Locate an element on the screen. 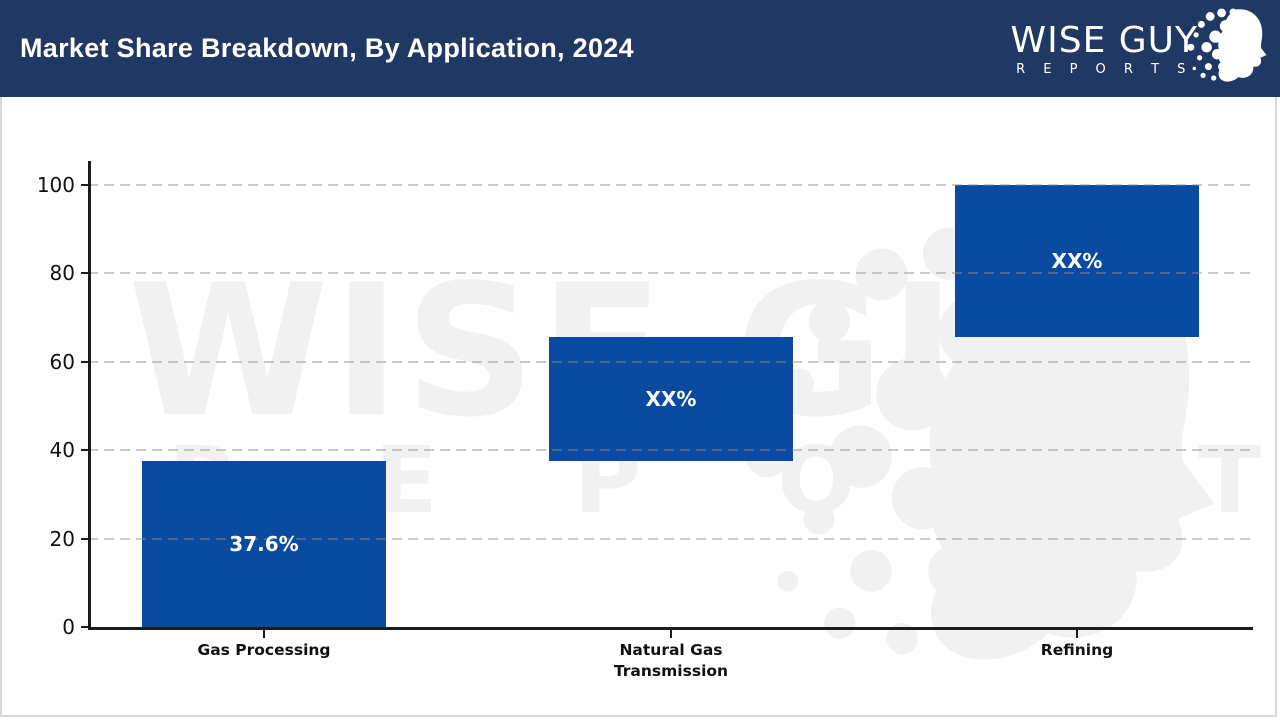 The image size is (1280, 720). y-axis-label-60: 60 is located at coordinates (62, 361).